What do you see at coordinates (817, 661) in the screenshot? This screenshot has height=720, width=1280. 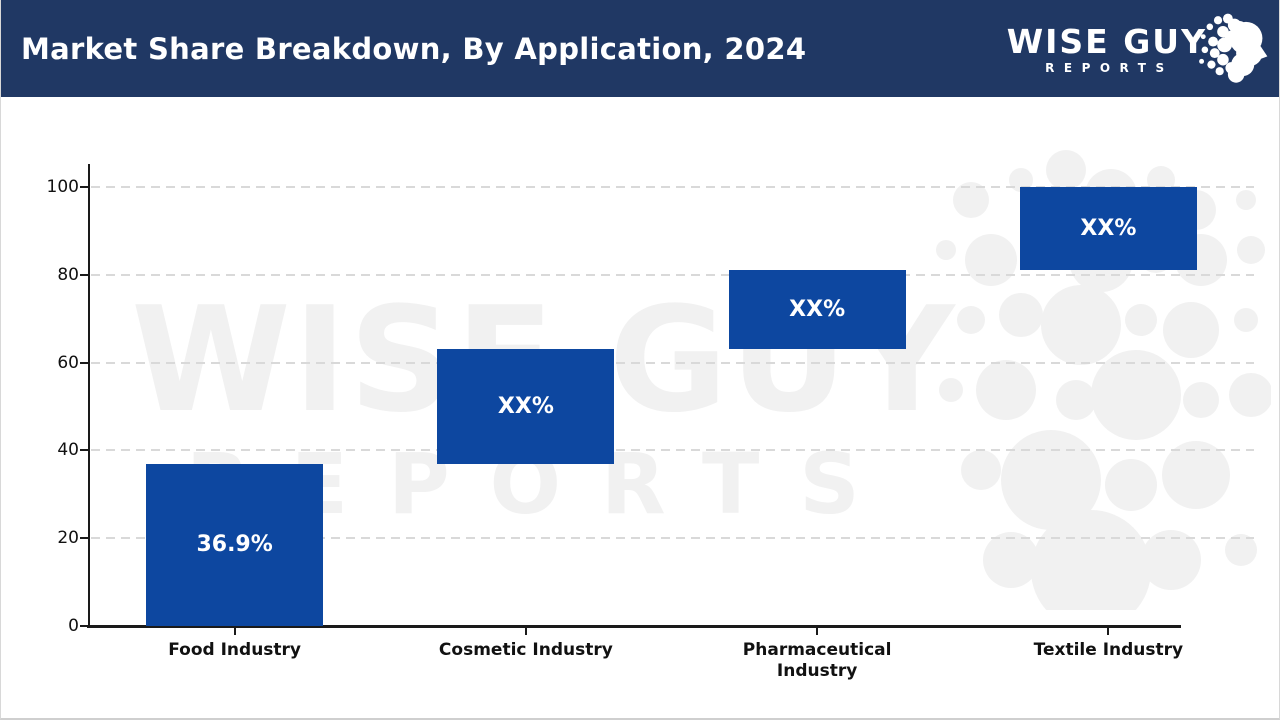 I see `x-category-label-pharmaceutical-industry: Pharmaceutical Industry` at bounding box center [817, 661].